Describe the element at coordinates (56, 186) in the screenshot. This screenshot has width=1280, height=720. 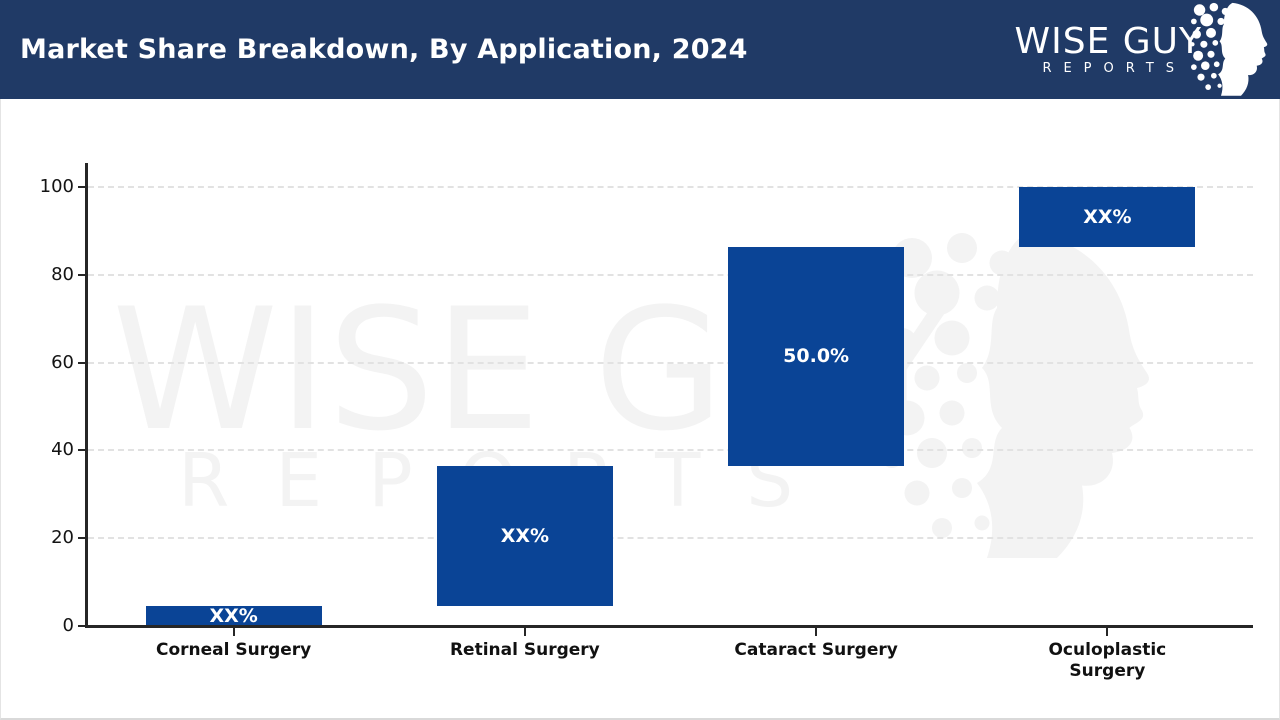
I see `y-tick-label: 100` at that location.